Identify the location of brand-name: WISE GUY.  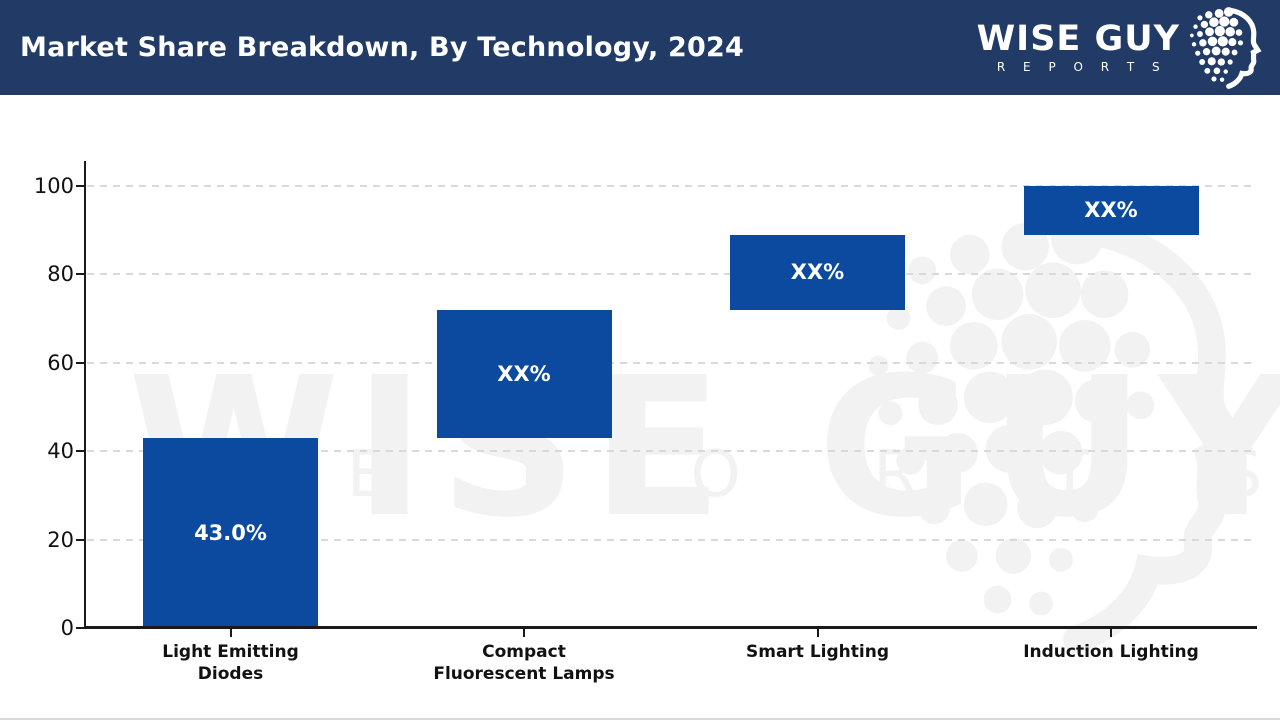
(1078, 39).